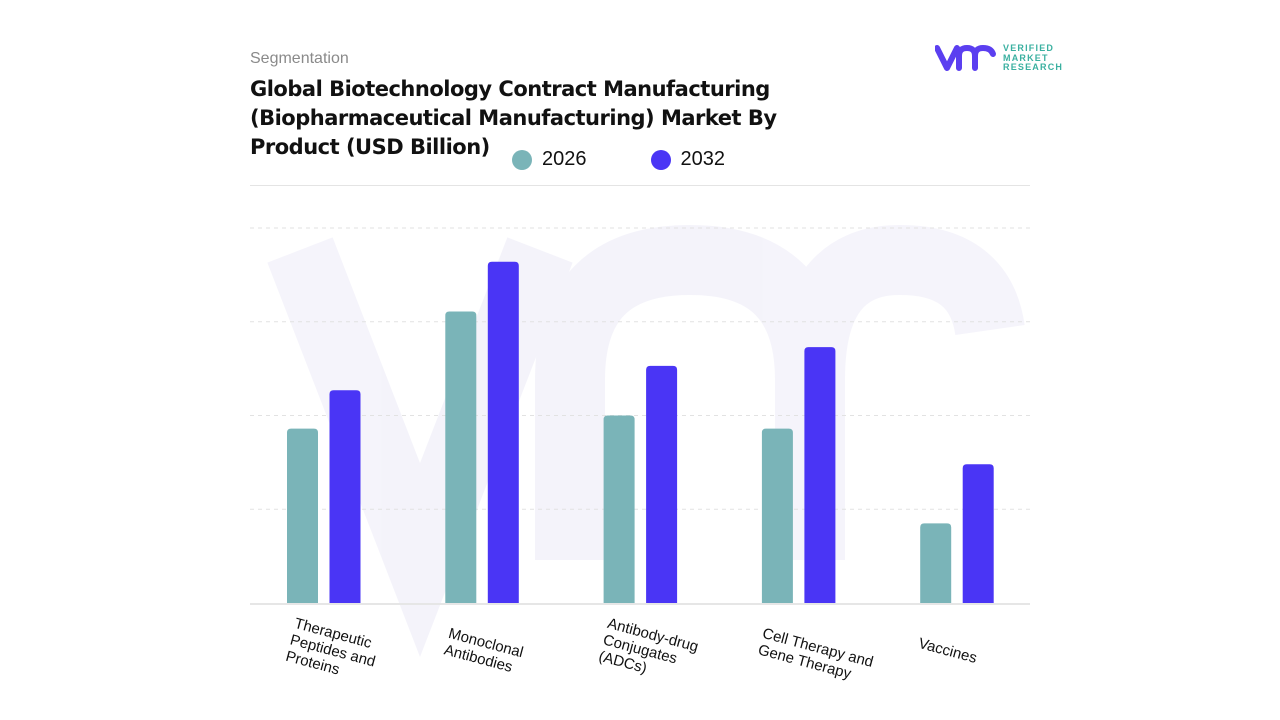 This screenshot has width=1280, height=720. Describe the element at coordinates (1033, 67) in the screenshot. I see `logo-text-3: RESEARCH` at that location.